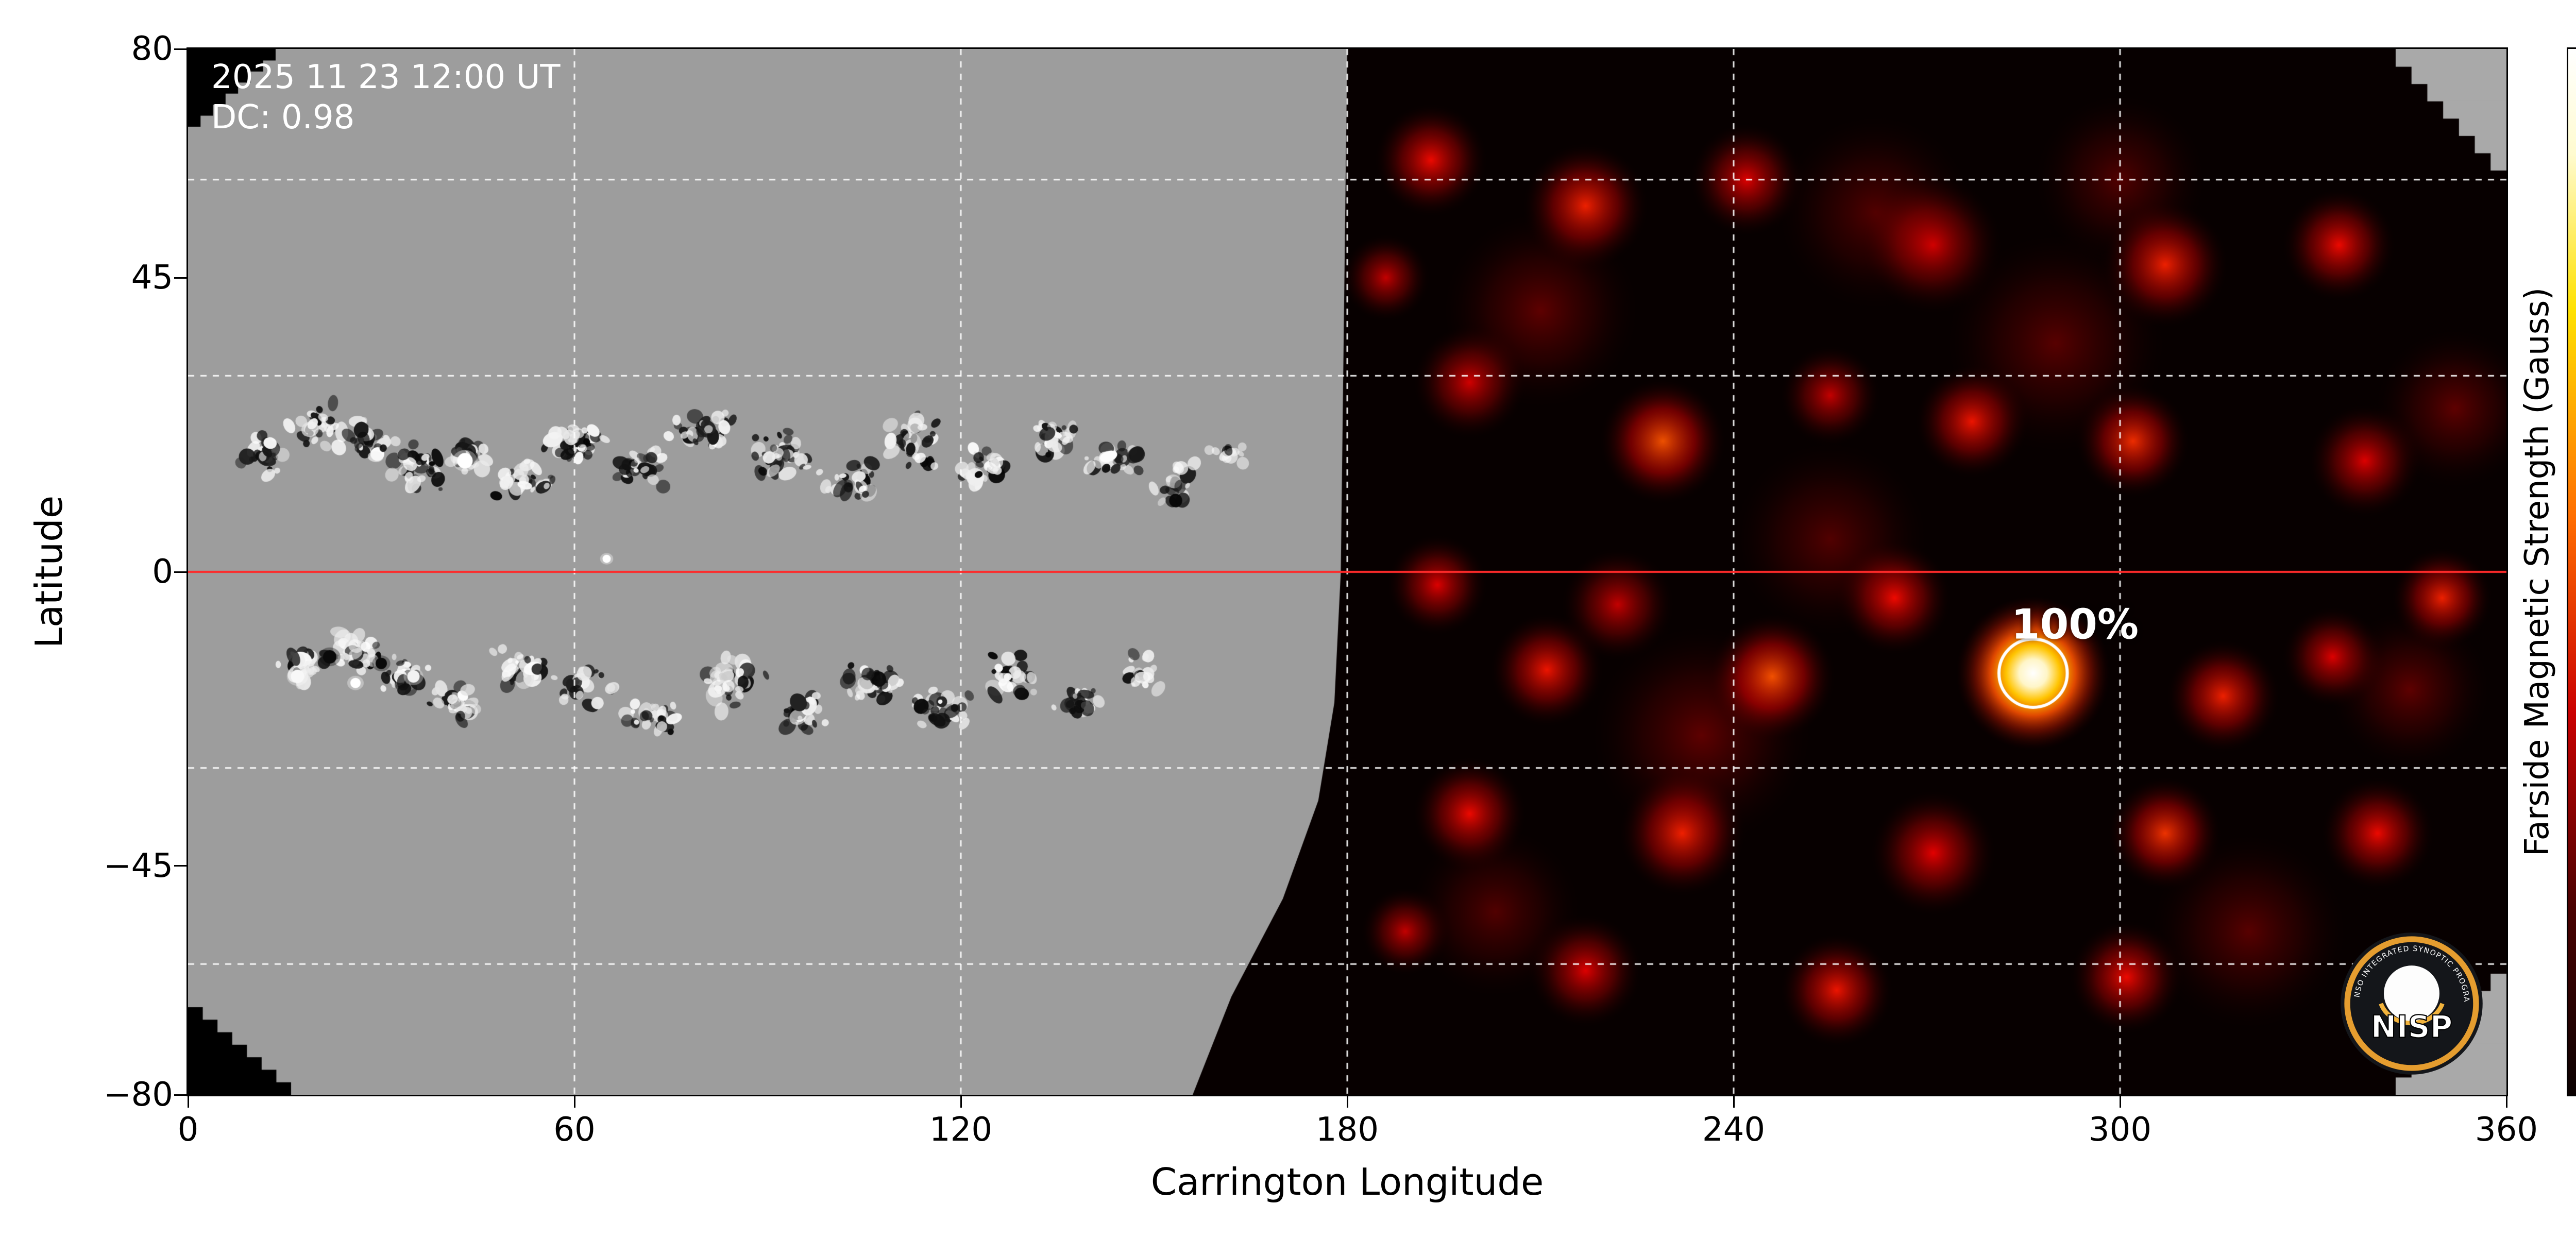  I want to click on x-tick-label: 0, so click(188, 1130).